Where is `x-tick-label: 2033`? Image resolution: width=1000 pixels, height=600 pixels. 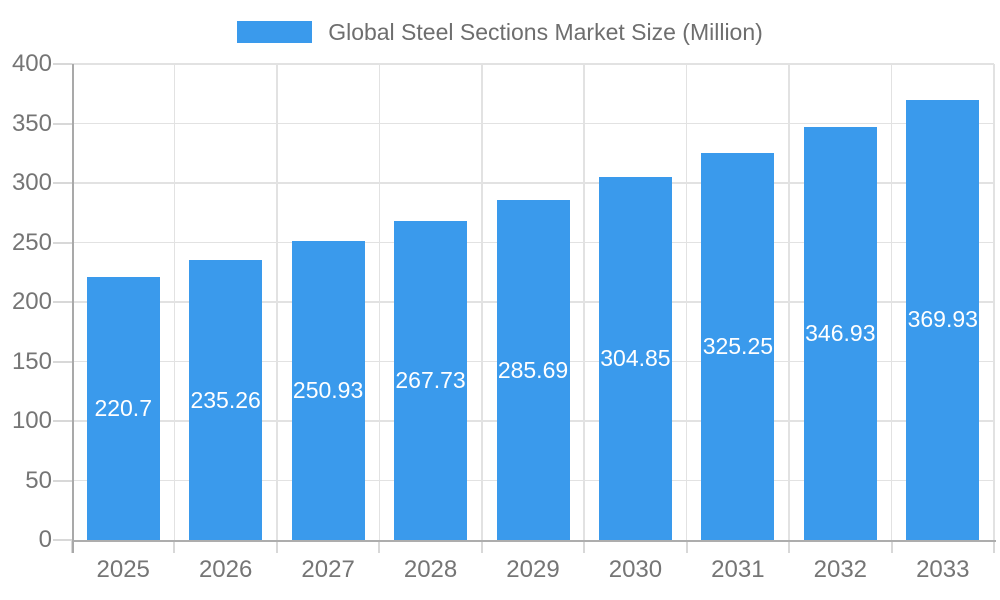 x-tick-label: 2033 is located at coordinates (943, 569).